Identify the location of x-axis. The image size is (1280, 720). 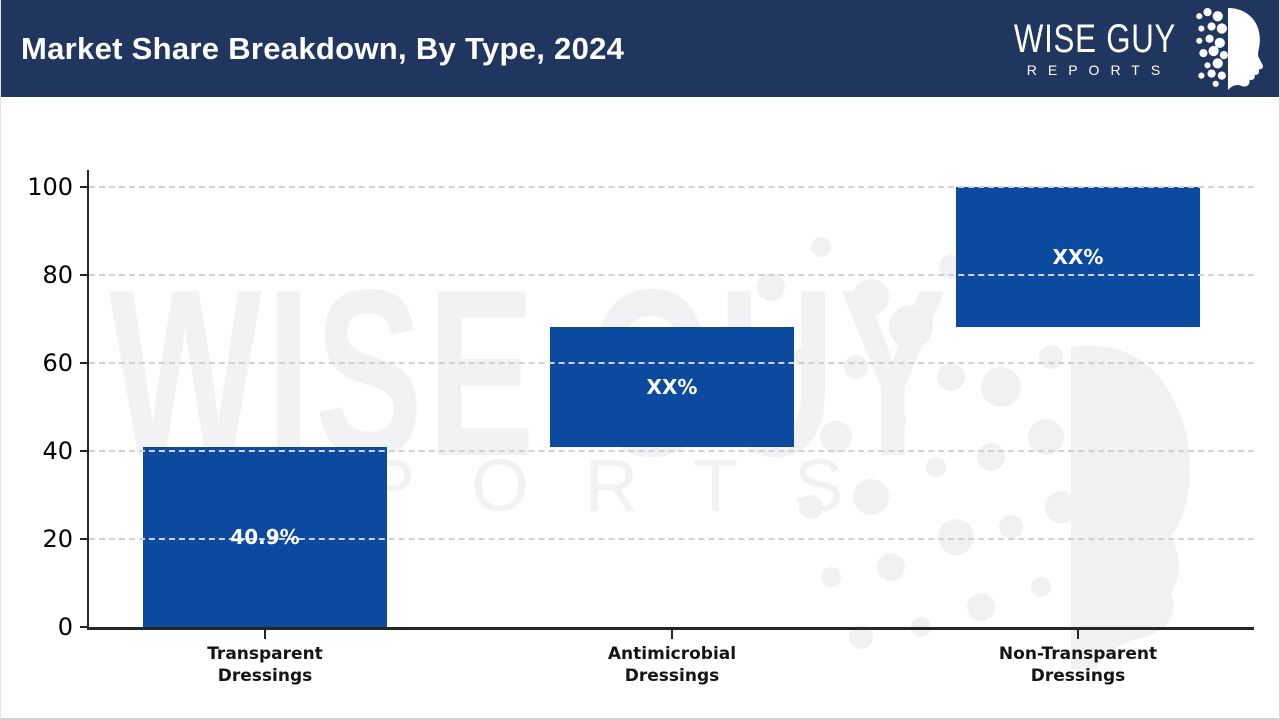
(670, 628).